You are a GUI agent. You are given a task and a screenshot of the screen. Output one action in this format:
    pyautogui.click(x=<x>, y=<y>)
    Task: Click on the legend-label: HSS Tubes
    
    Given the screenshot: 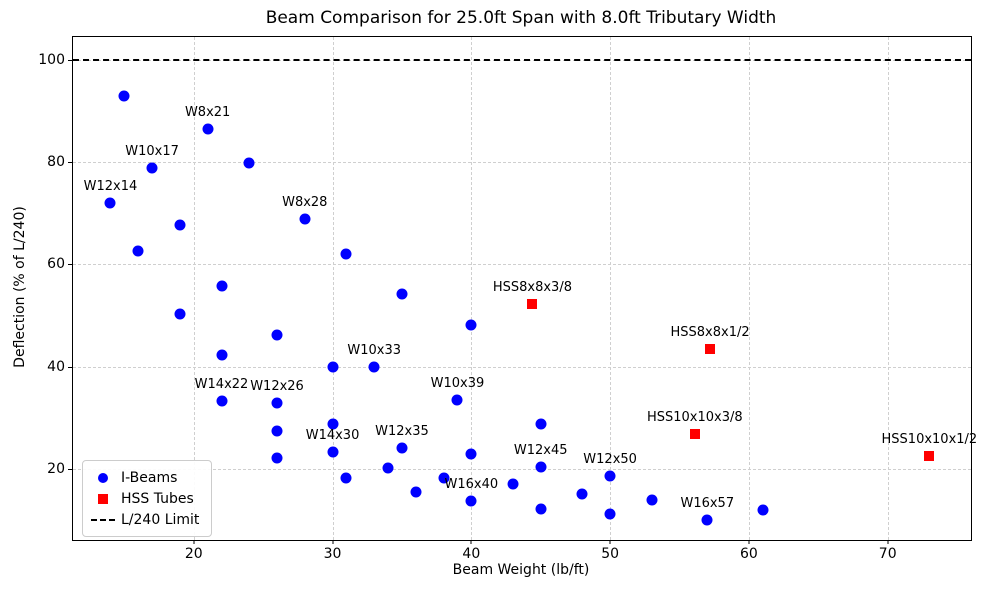 What is the action you would take?
    pyautogui.click(x=157, y=498)
    